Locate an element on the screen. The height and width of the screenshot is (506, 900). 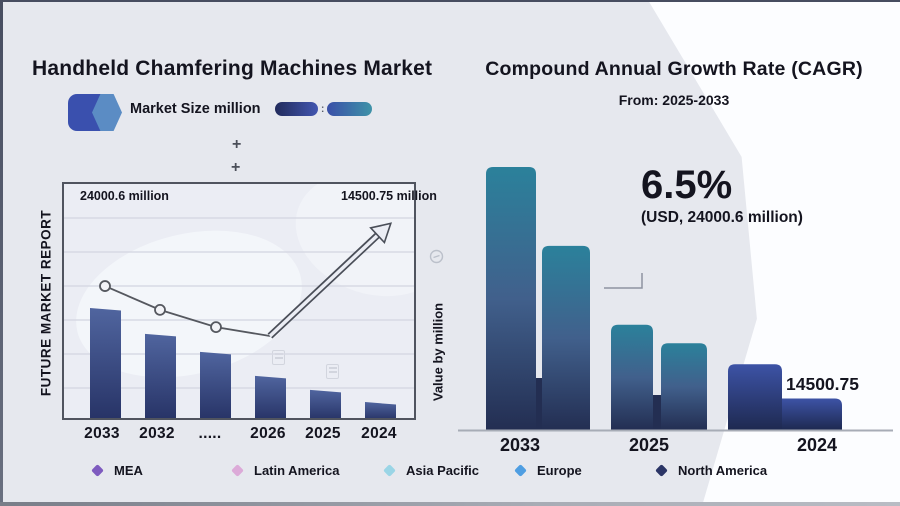
legend-label: MEA is located at coordinates (128, 470).